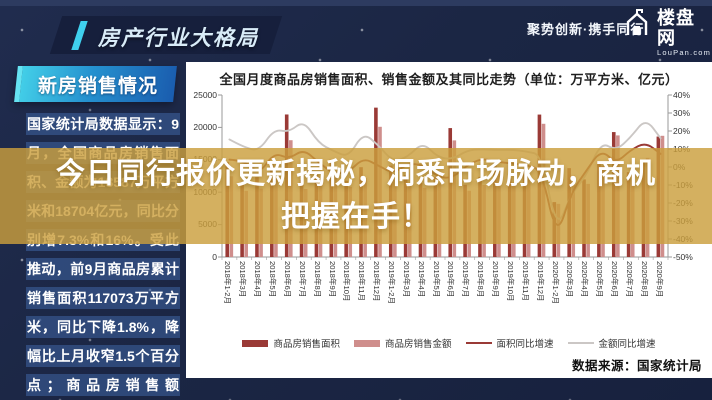  I want to click on legend-label: 商品房销售金额, so click(418, 344).